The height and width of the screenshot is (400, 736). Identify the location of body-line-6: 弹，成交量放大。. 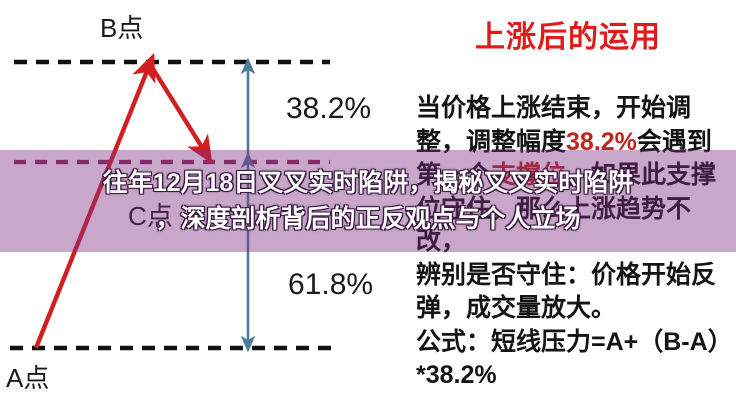
(575, 308).